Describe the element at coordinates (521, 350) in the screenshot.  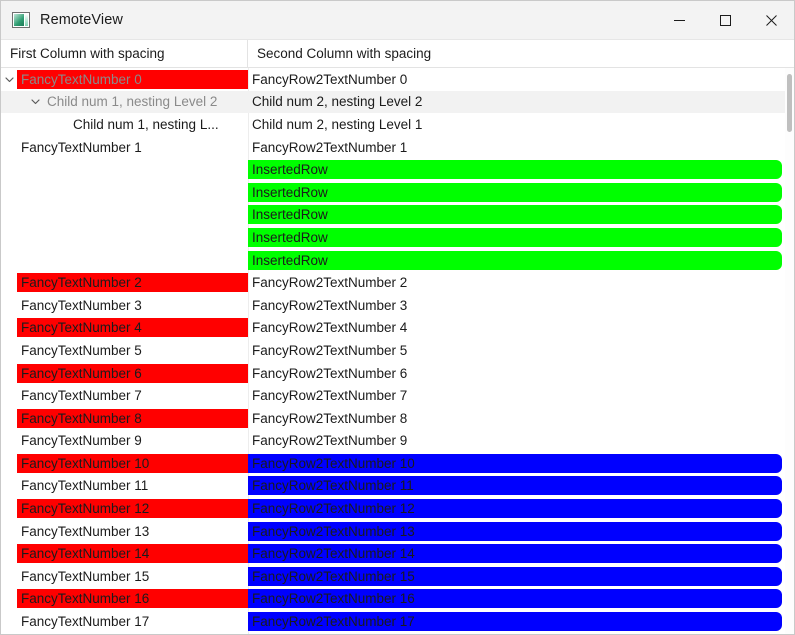
I see `cell-second-column: FancyRow2TextNumber 5` at that location.